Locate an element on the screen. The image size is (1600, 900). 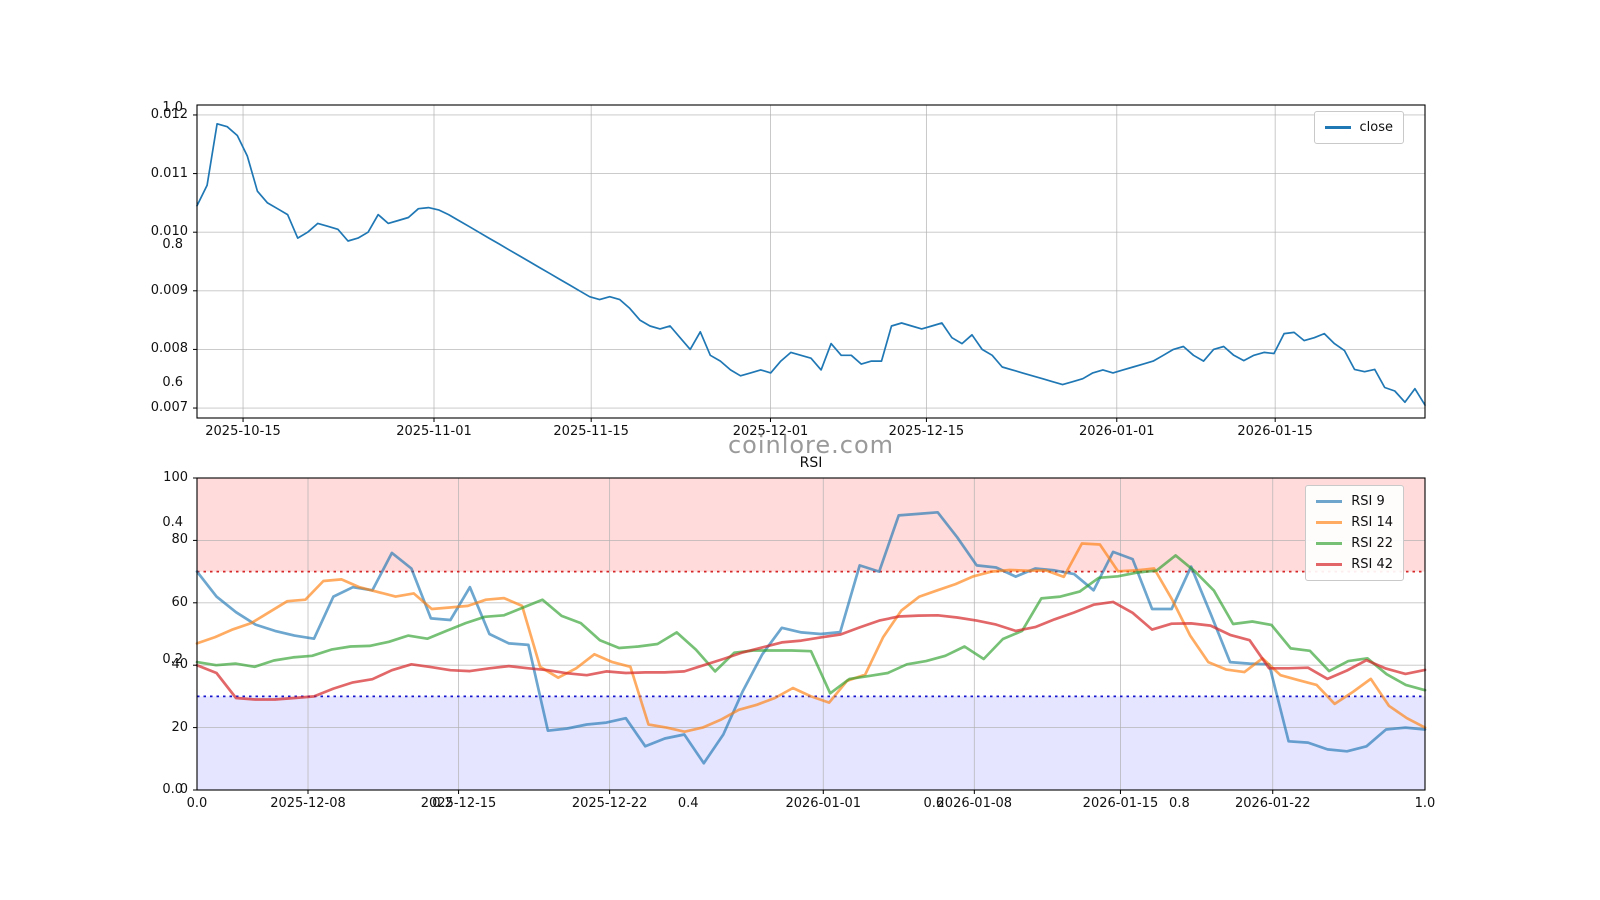
rsi-xtick-label: 2026-01-15 is located at coordinates (1120, 803).